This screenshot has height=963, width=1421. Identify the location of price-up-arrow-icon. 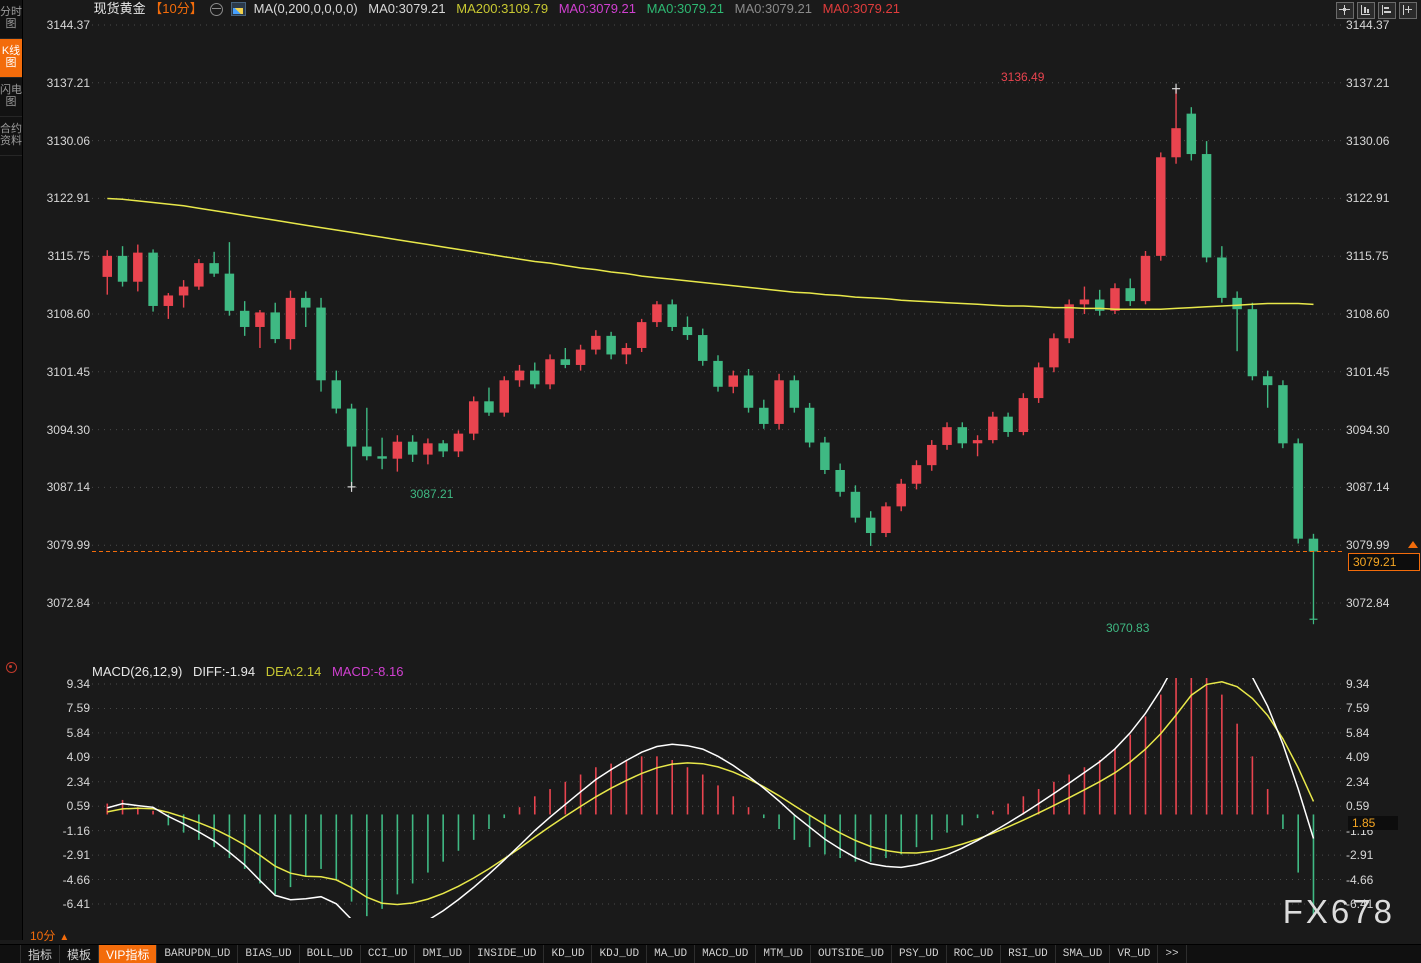
(1413, 544).